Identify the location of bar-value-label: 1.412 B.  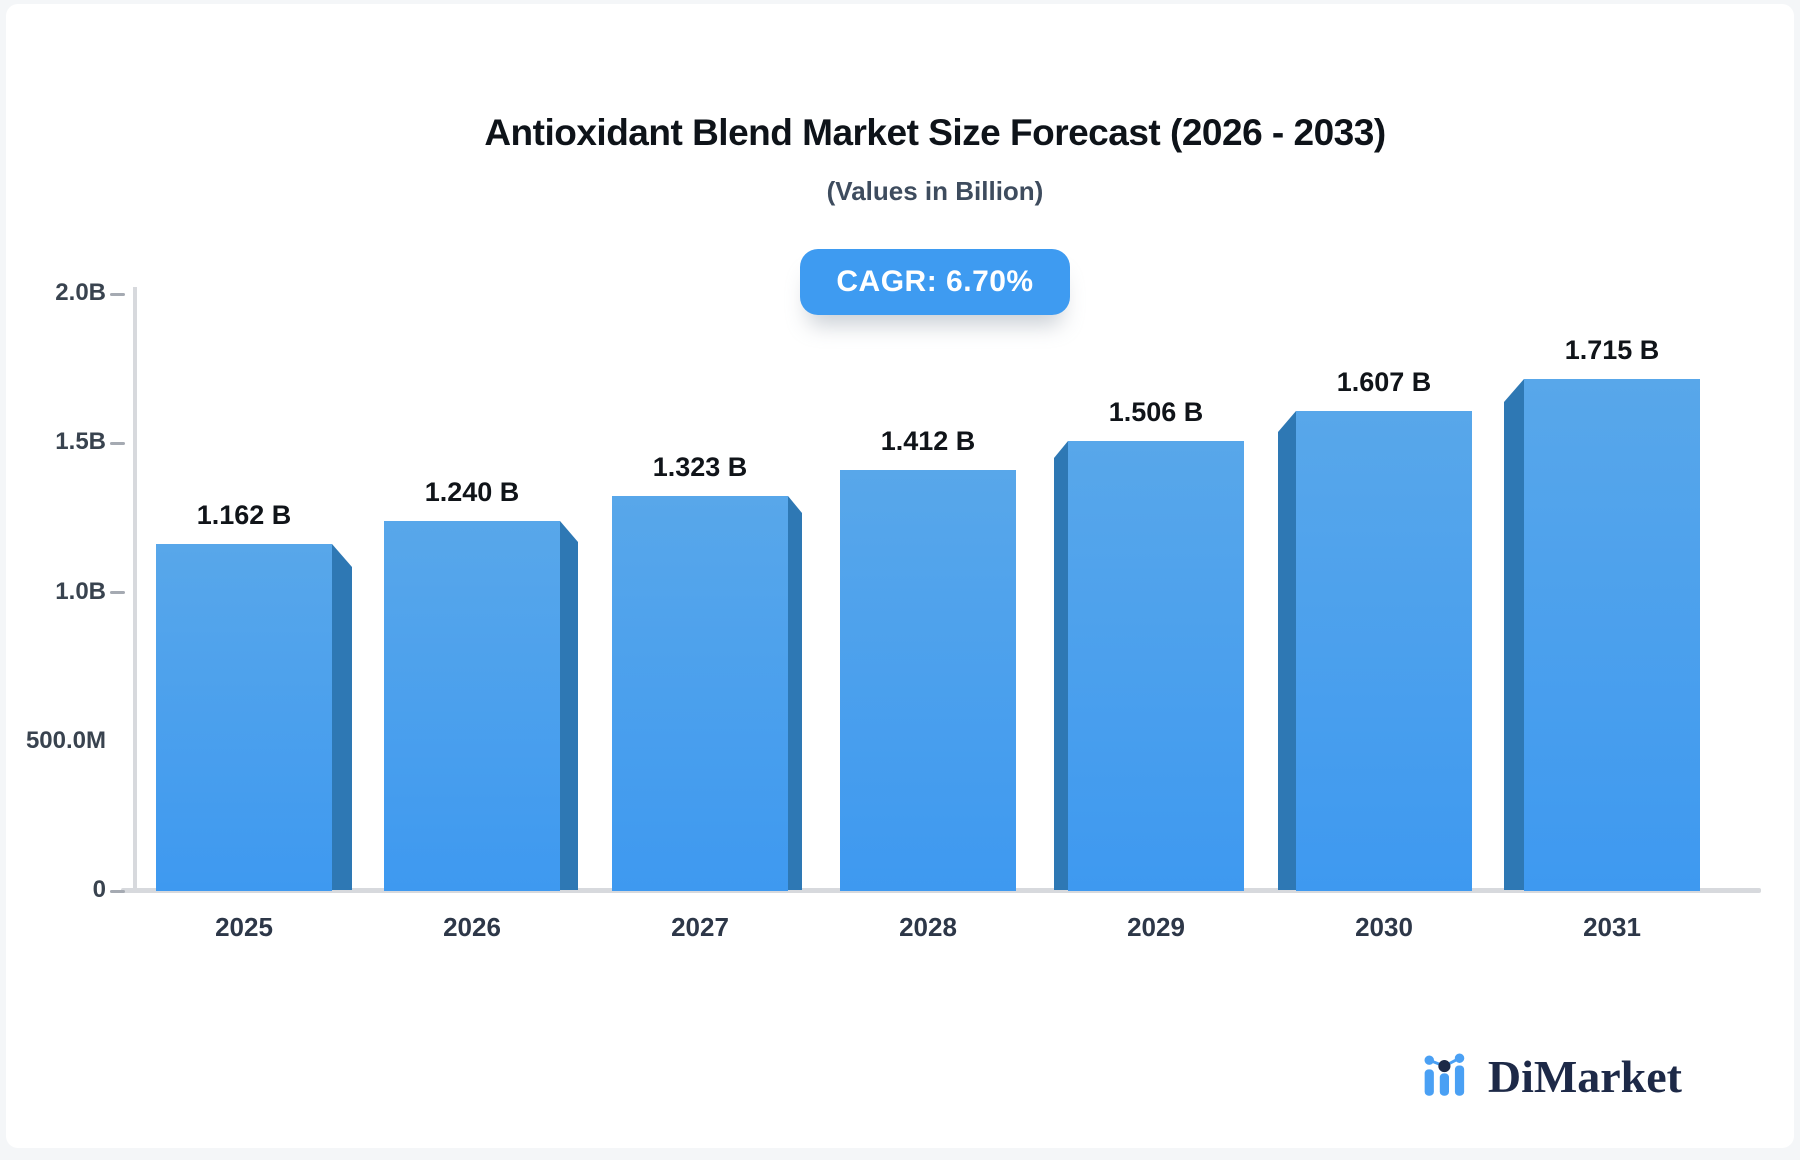
(928, 441).